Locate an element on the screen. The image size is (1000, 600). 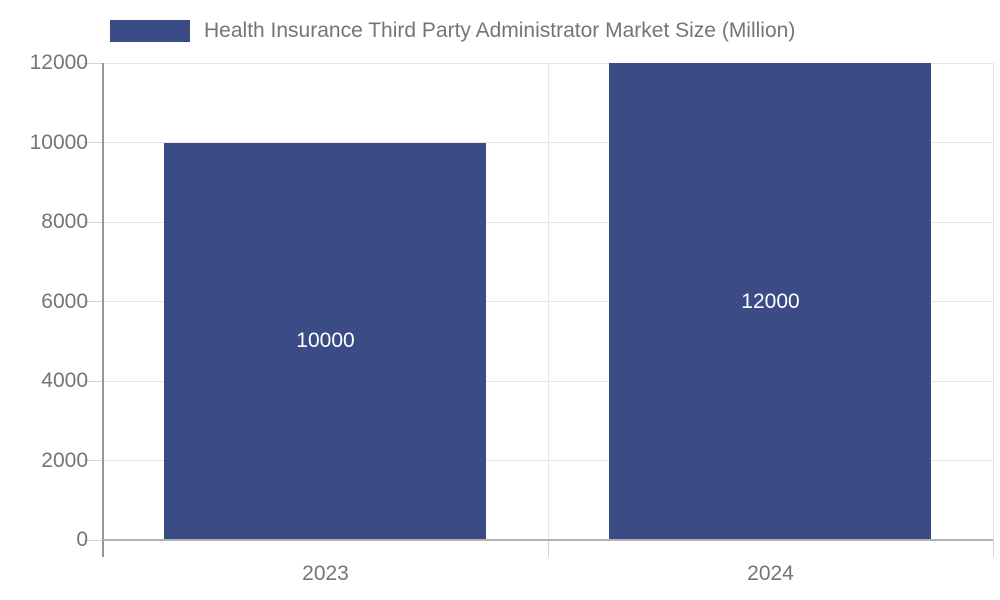
y-axis-tick-label: 10000 is located at coordinates (58, 142).